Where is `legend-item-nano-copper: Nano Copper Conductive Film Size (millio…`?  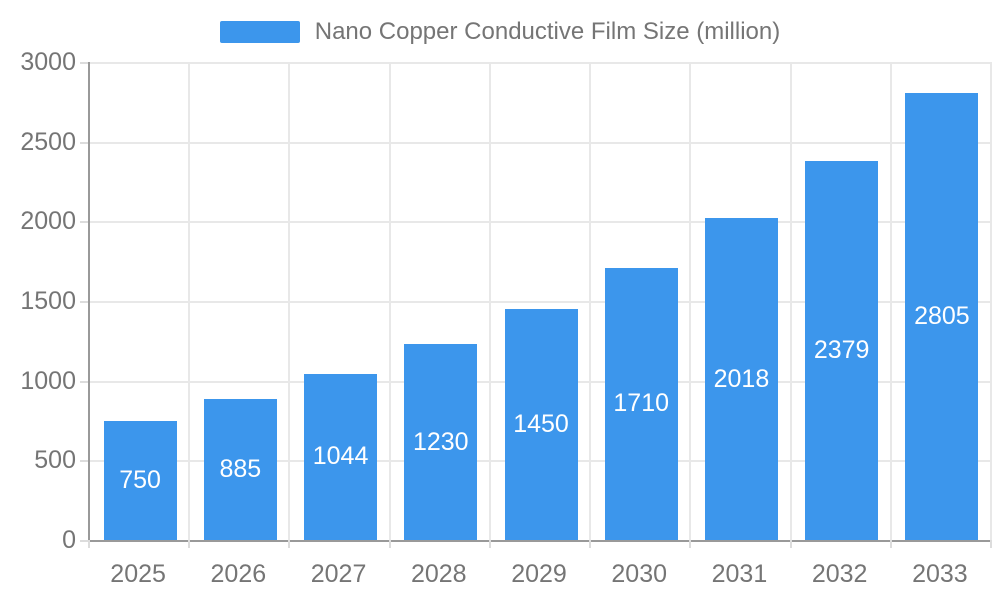 legend-item-nano-copper: Nano Copper Conductive Film Size (millio… is located at coordinates (500, 32).